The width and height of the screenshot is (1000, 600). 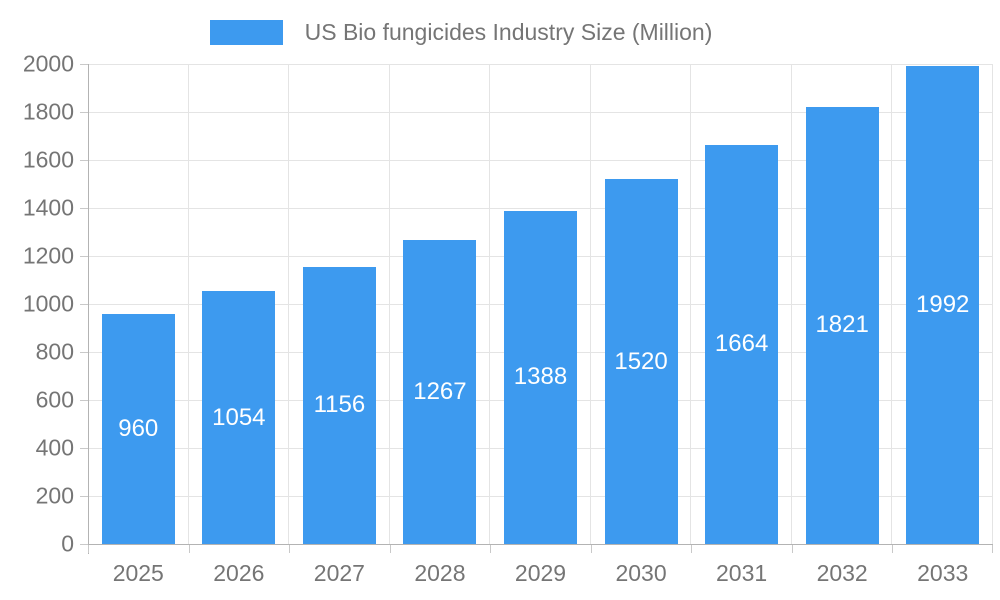 I want to click on bar-value-label: 1992, so click(x=943, y=304).